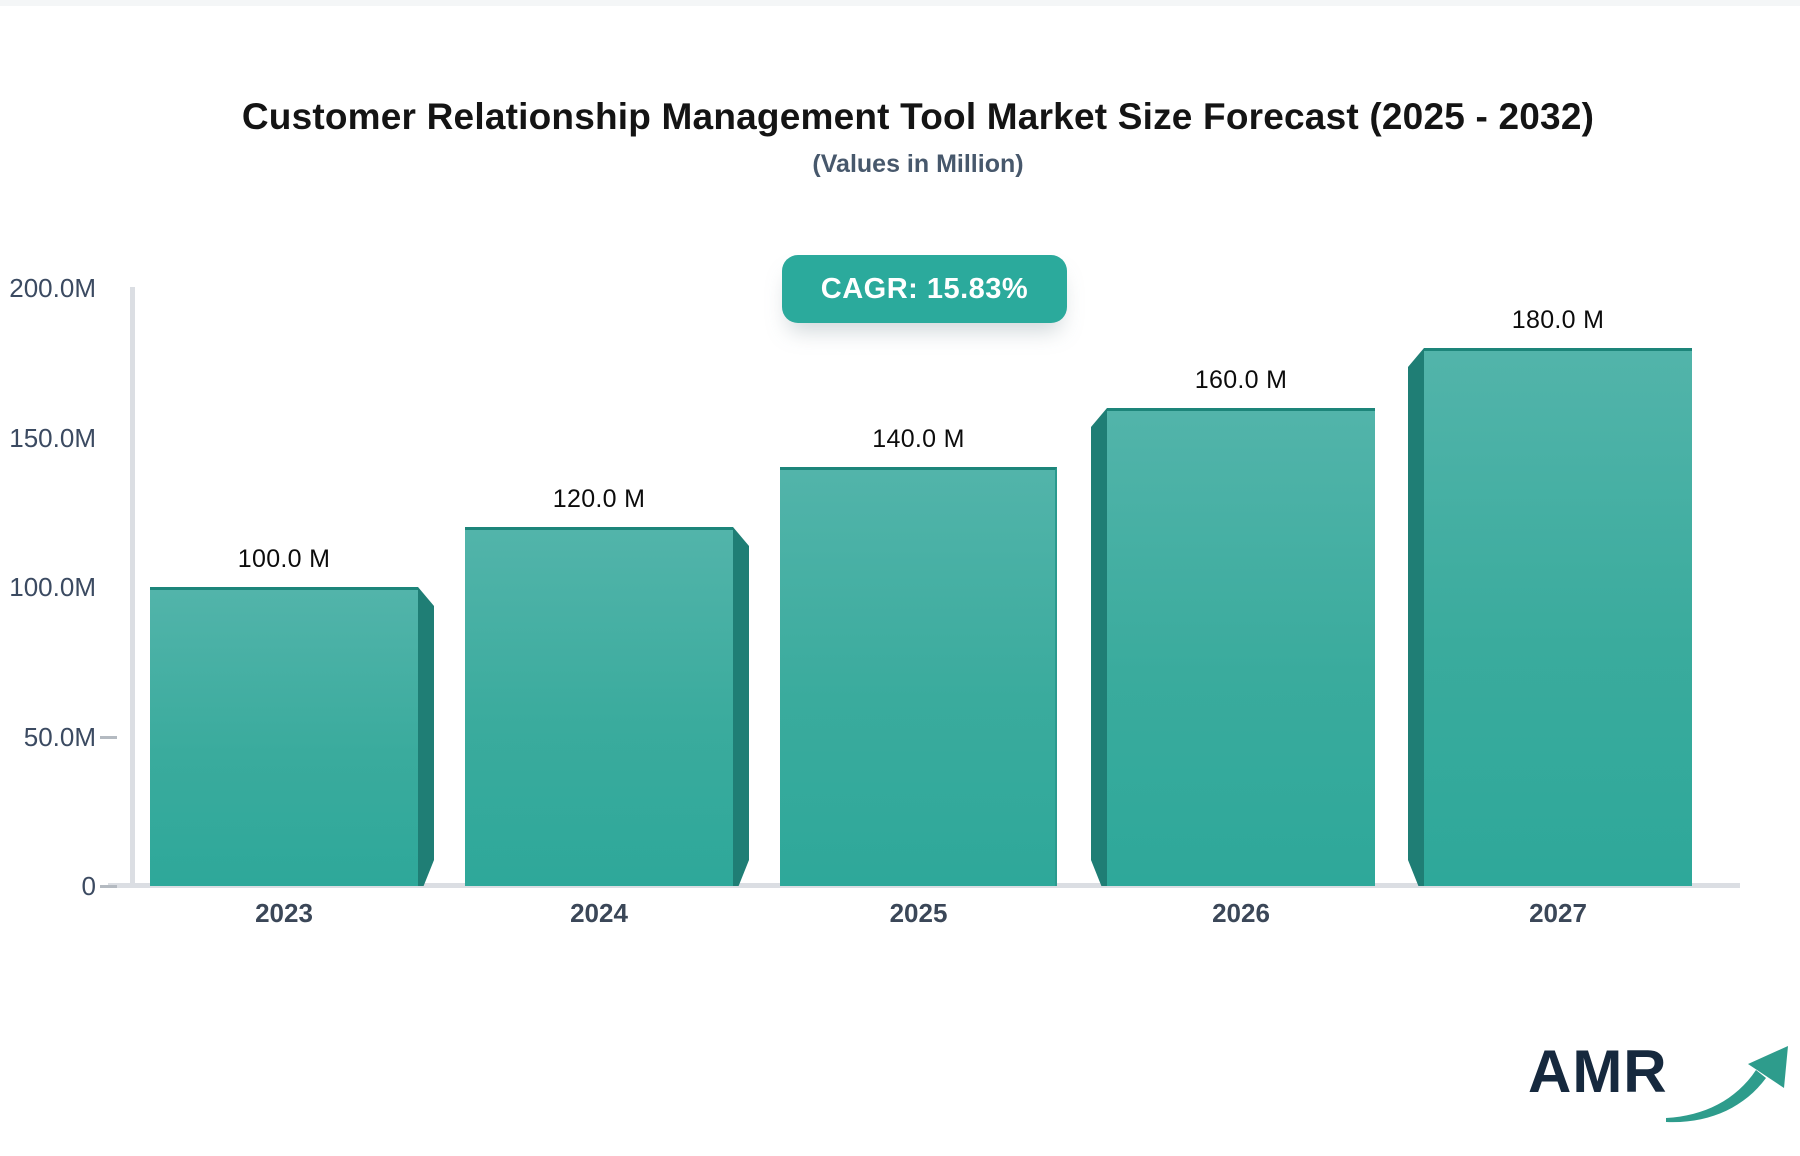 Image resolution: width=1800 pixels, height=1156 pixels. What do you see at coordinates (1558, 617) in the screenshot?
I see `bar-2027` at bounding box center [1558, 617].